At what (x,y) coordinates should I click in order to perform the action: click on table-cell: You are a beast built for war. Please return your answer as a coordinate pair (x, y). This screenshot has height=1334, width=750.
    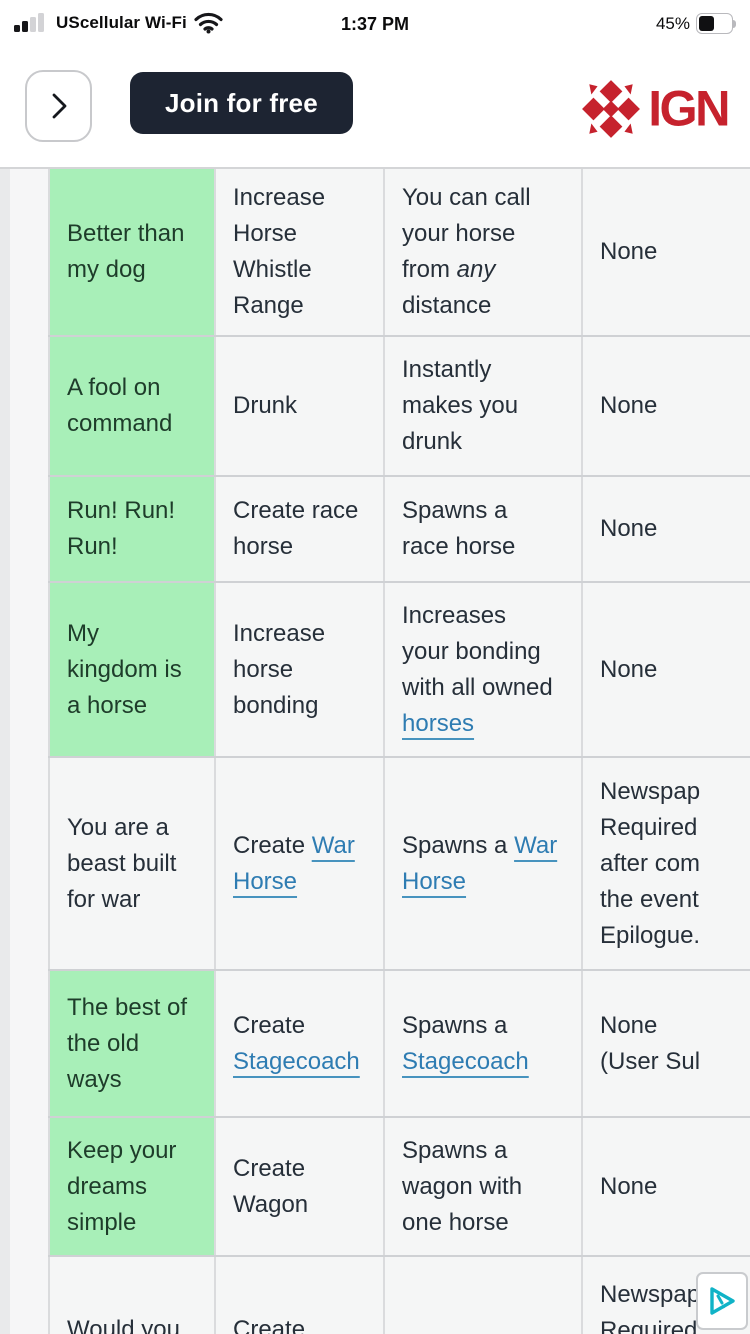
    Looking at the image, I should click on (132, 863).